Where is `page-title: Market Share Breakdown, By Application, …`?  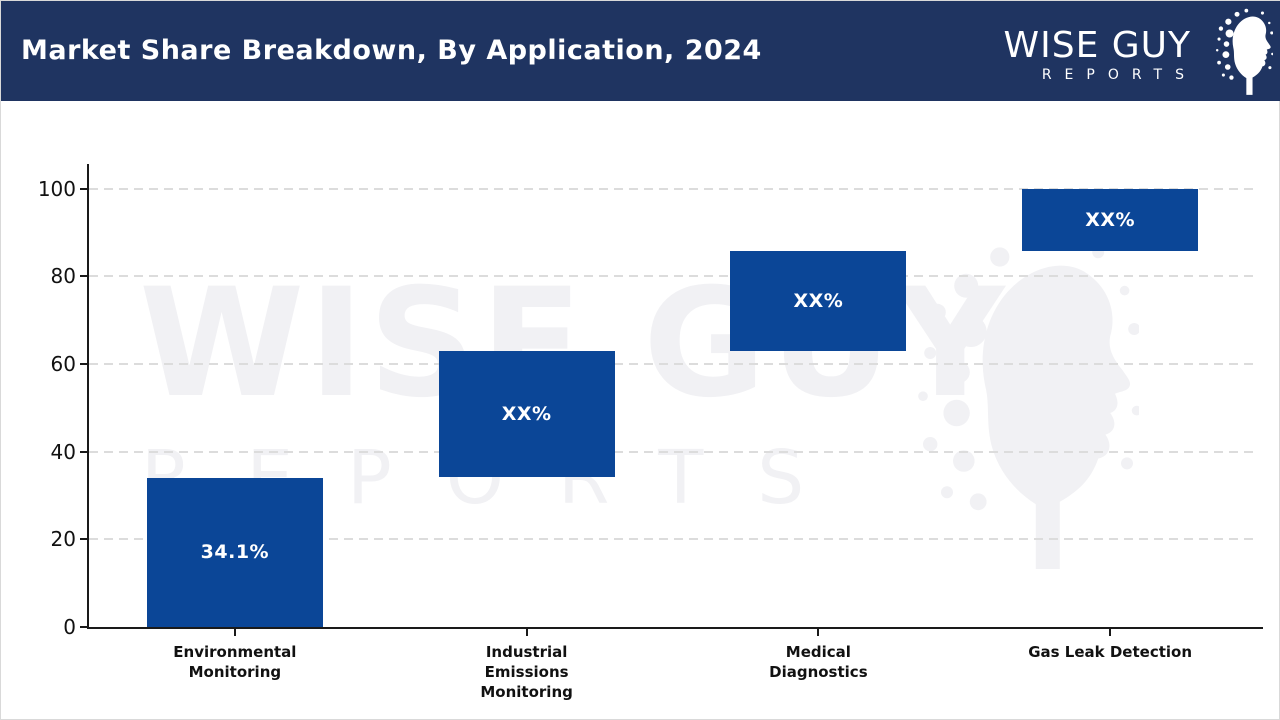 page-title: Market Share Breakdown, By Application, … is located at coordinates (391, 50).